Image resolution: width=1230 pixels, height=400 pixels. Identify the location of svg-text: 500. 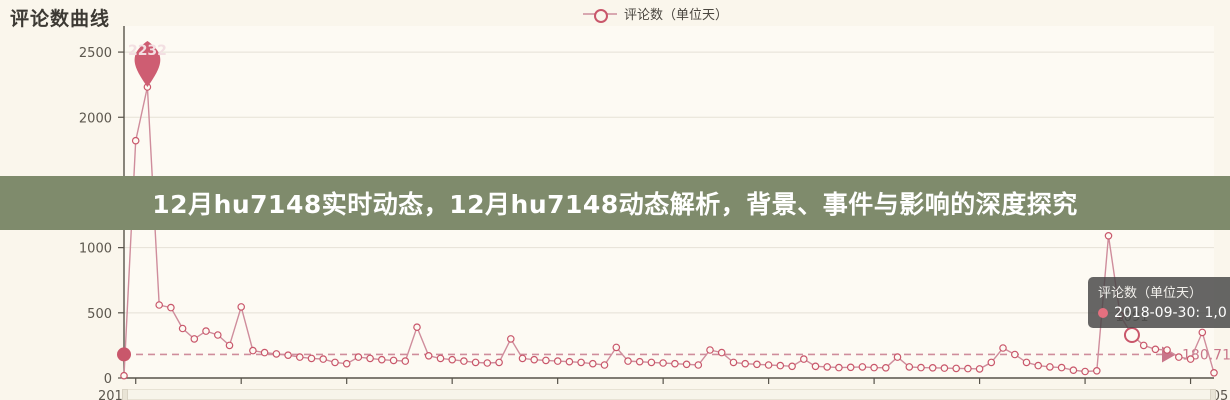
(99, 314).